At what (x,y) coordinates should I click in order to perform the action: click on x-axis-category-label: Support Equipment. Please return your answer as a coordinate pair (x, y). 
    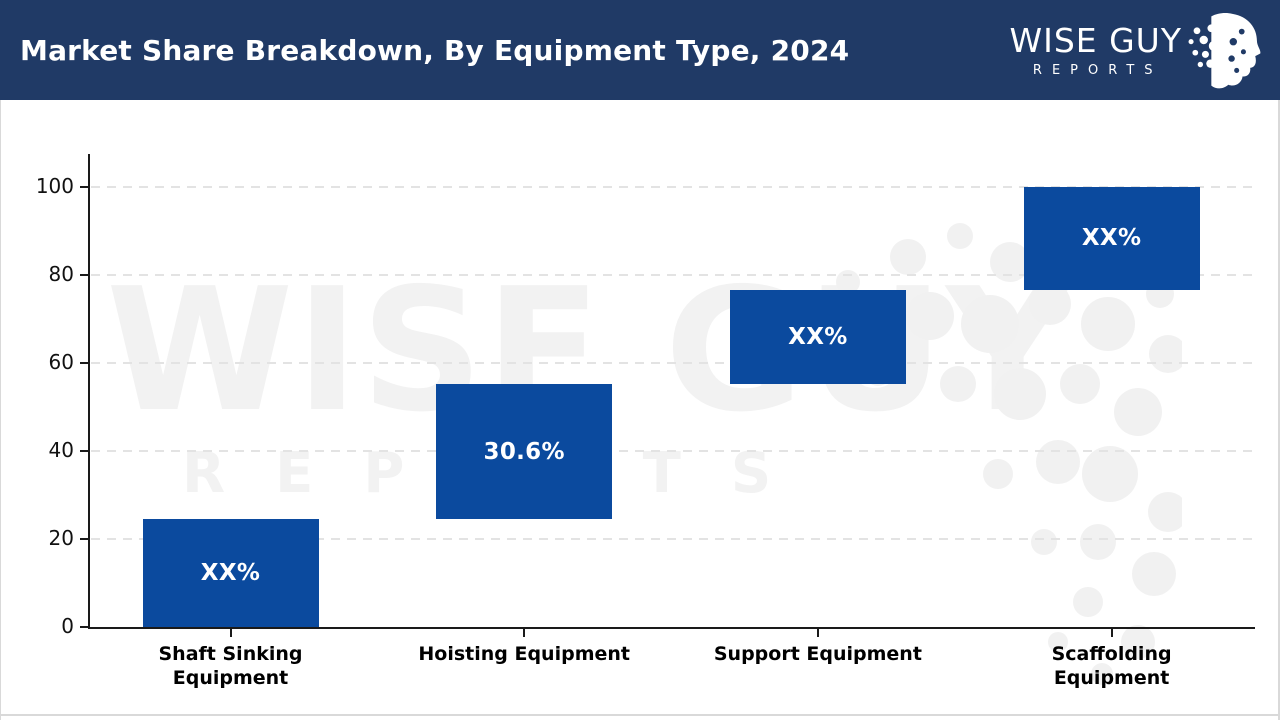
    Looking at the image, I should click on (817, 654).